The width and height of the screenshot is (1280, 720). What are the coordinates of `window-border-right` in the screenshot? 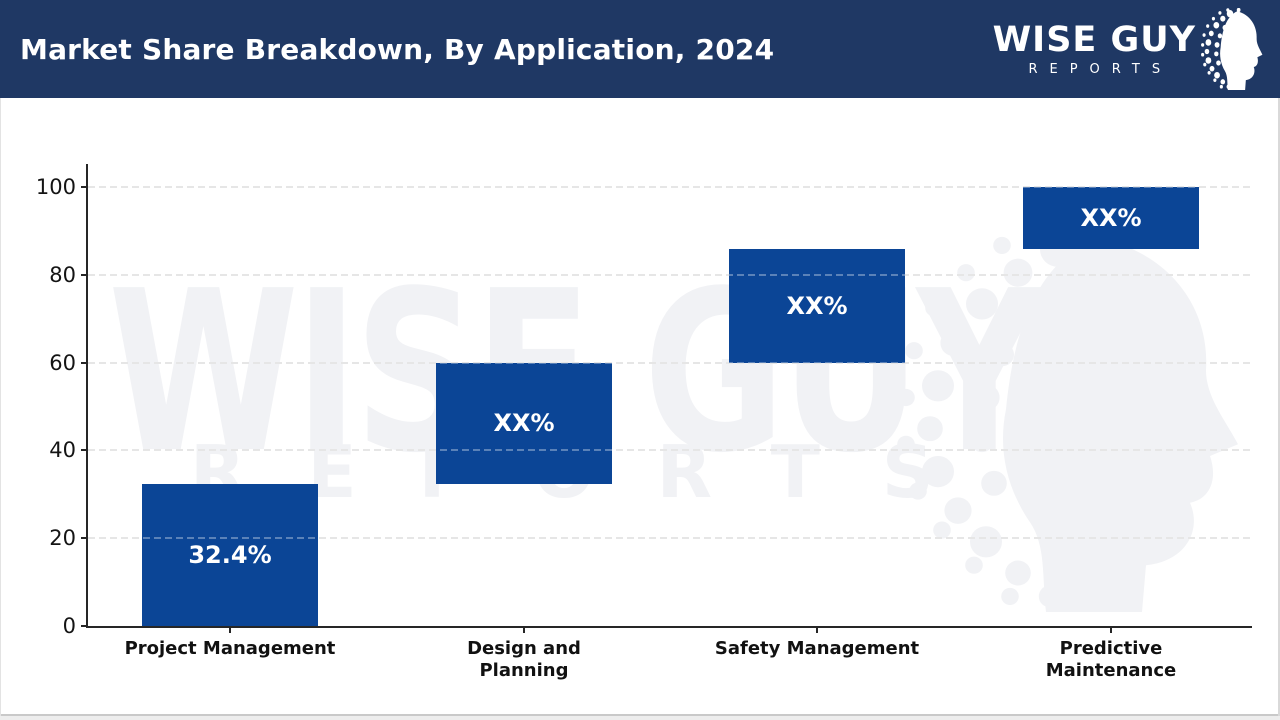 It's located at (1279, 407).